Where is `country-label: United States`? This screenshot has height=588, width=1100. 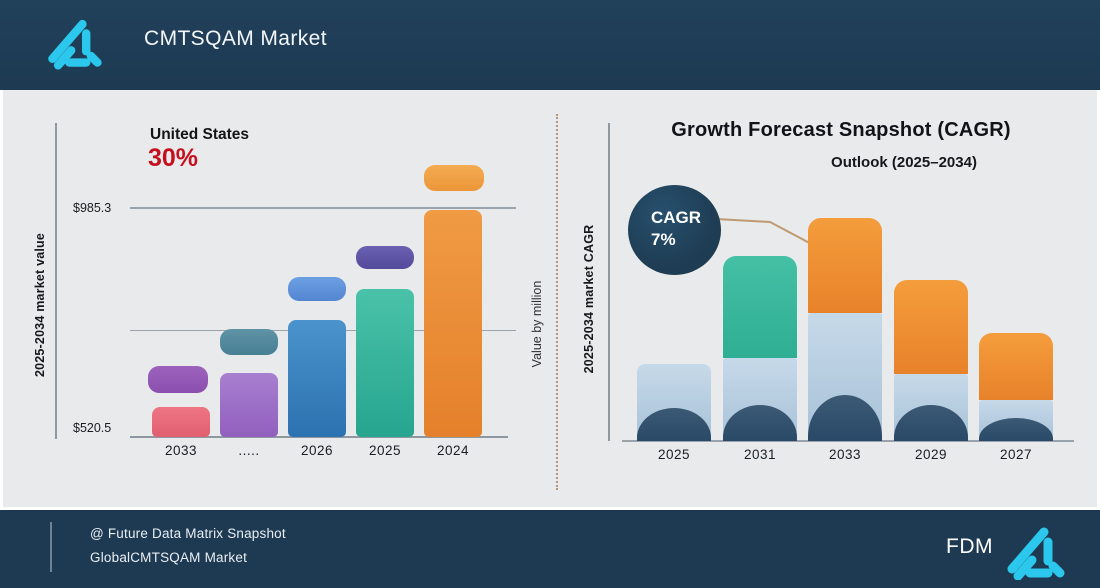 country-label: United States is located at coordinates (200, 134).